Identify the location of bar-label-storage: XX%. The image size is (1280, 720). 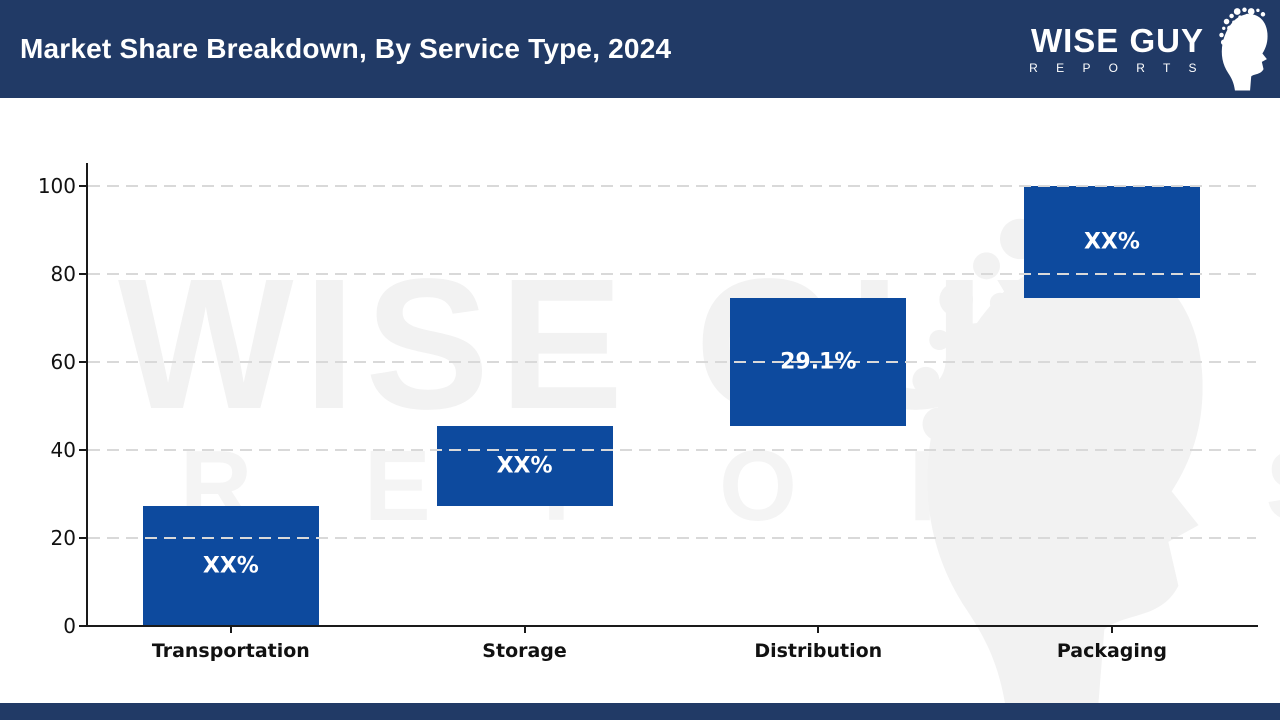
(524, 466).